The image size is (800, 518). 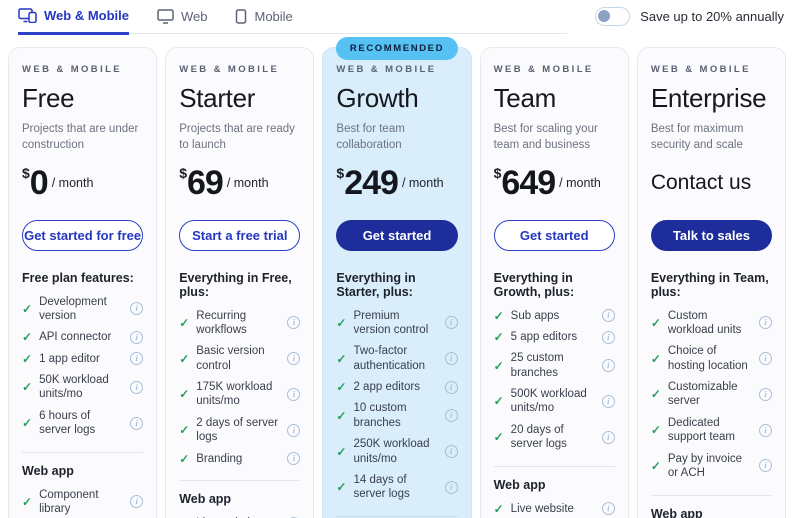 I want to click on feature-row: ✓ Premium version control i, so click(x=397, y=323).